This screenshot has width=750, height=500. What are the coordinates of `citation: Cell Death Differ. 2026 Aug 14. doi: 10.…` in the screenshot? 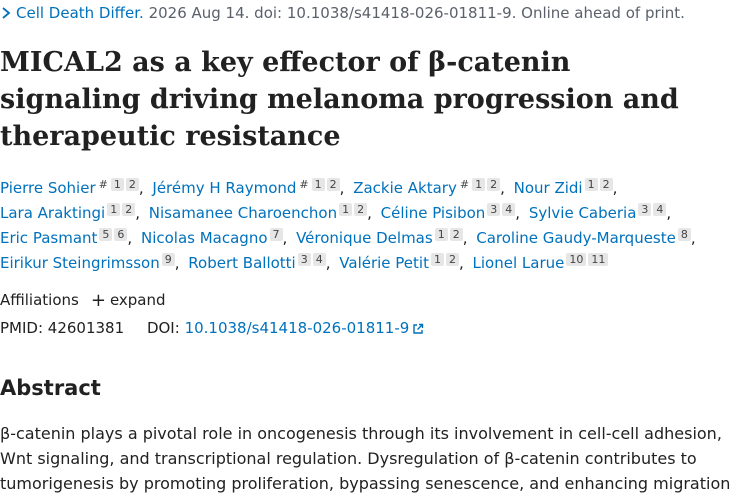 It's located at (342, 13).